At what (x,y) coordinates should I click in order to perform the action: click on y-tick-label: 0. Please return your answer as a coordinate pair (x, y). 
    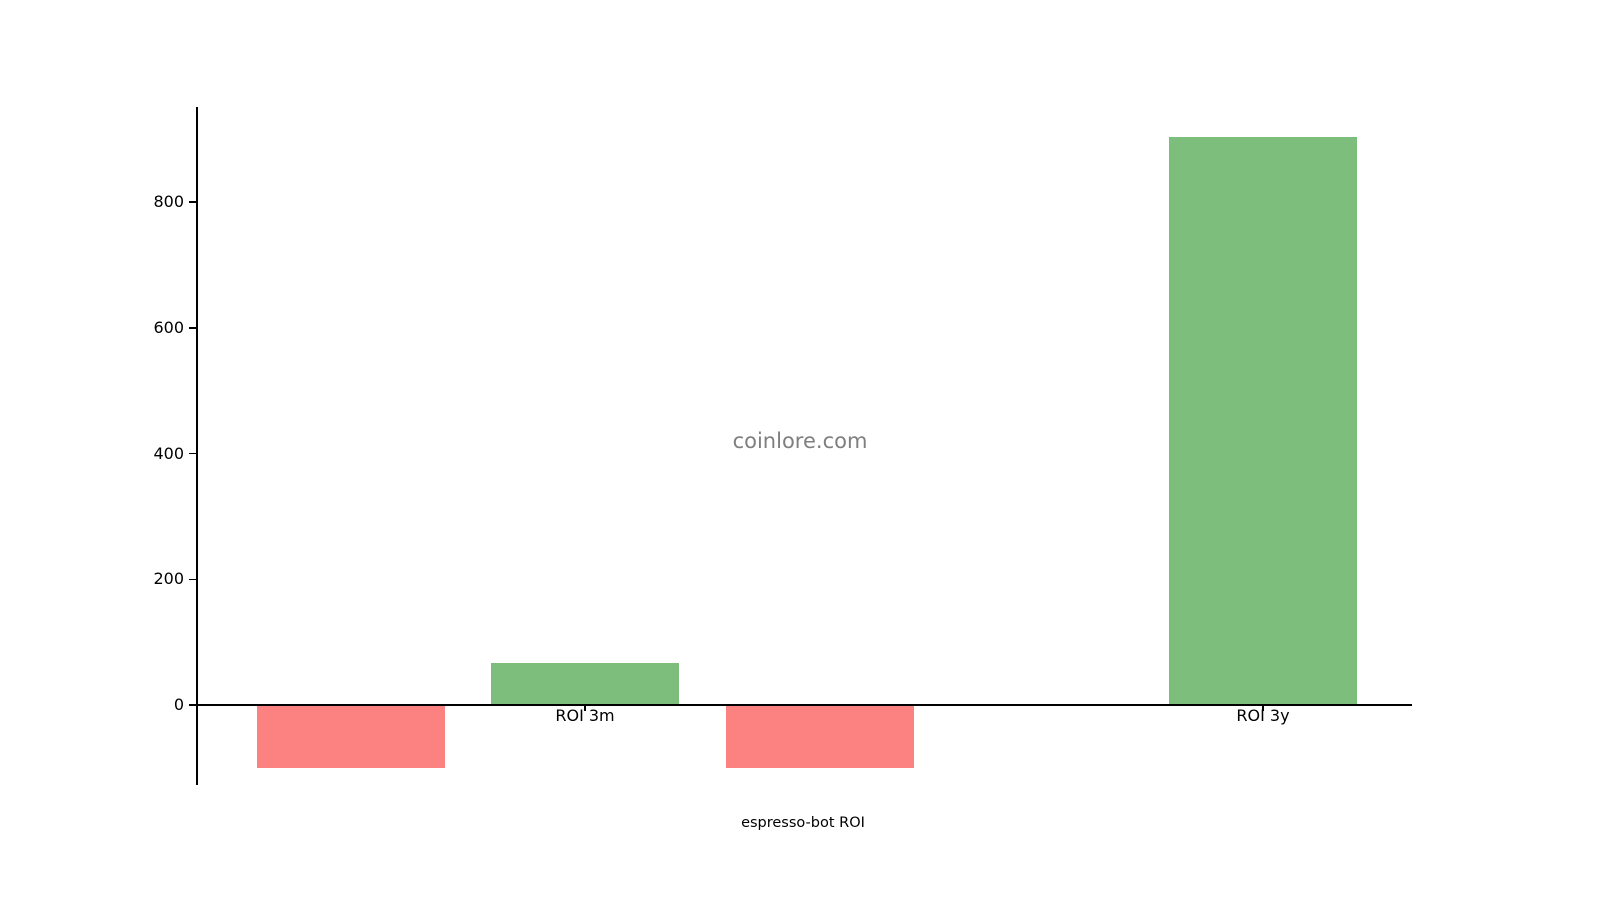
    Looking at the image, I should click on (178, 704).